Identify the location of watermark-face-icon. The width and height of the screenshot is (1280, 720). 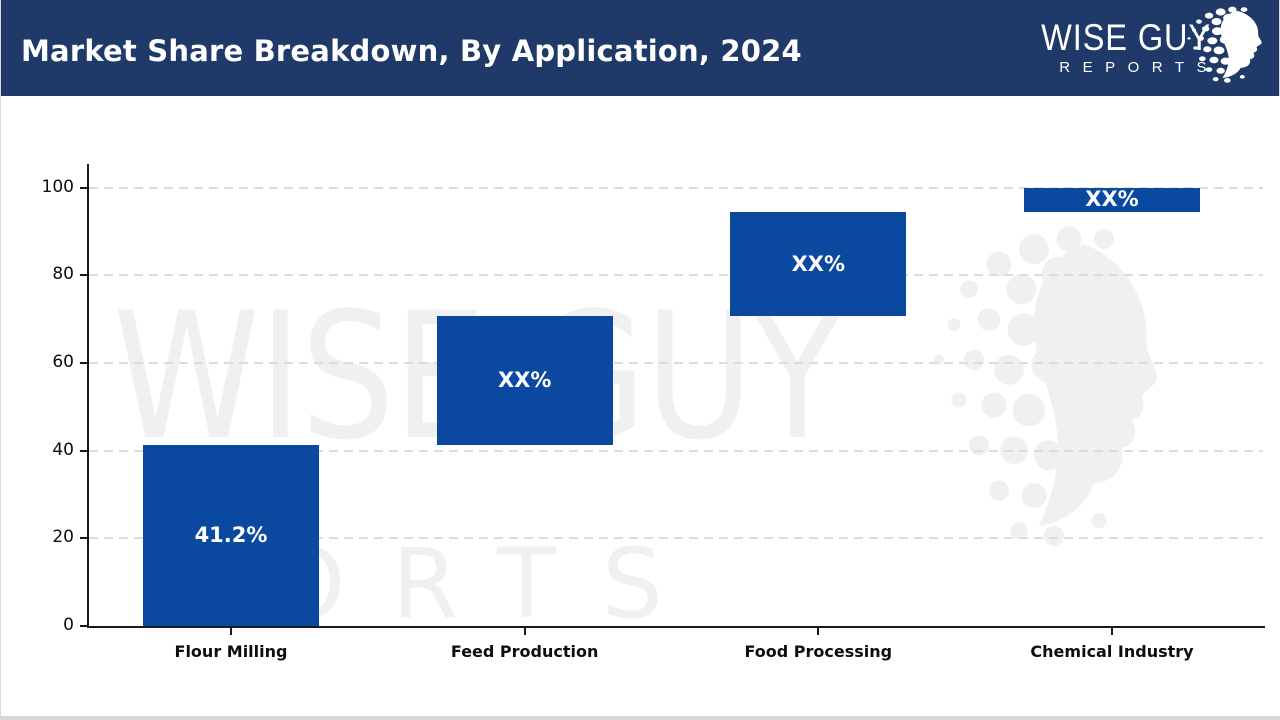
(1045, 386).